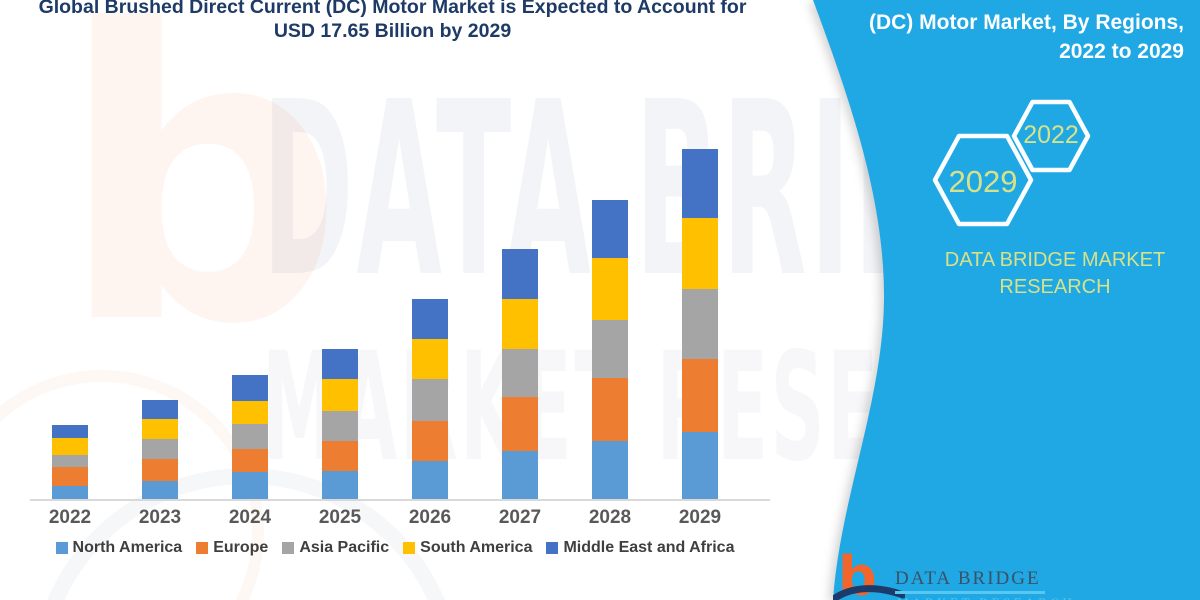 This screenshot has width=1200, height=600. What do you see at coordinates (1121, 51) in the screenshot?
I see `side-panel-title-line3: 2022 to 2029` at bounding box center [1121, 51].